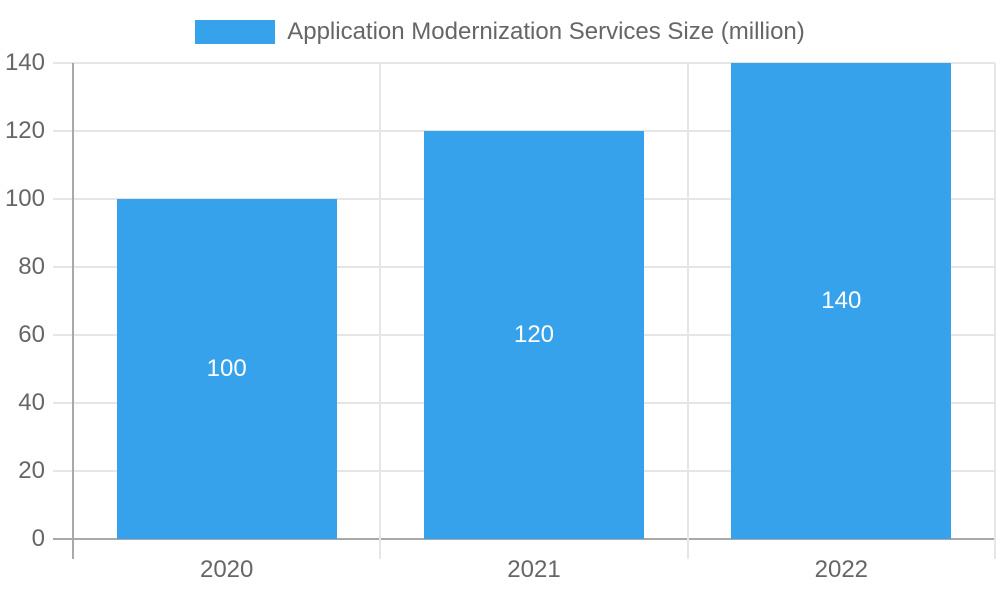 The image size is (1000, 600). I want to click on bar-2021: 120, so click(534, 335).